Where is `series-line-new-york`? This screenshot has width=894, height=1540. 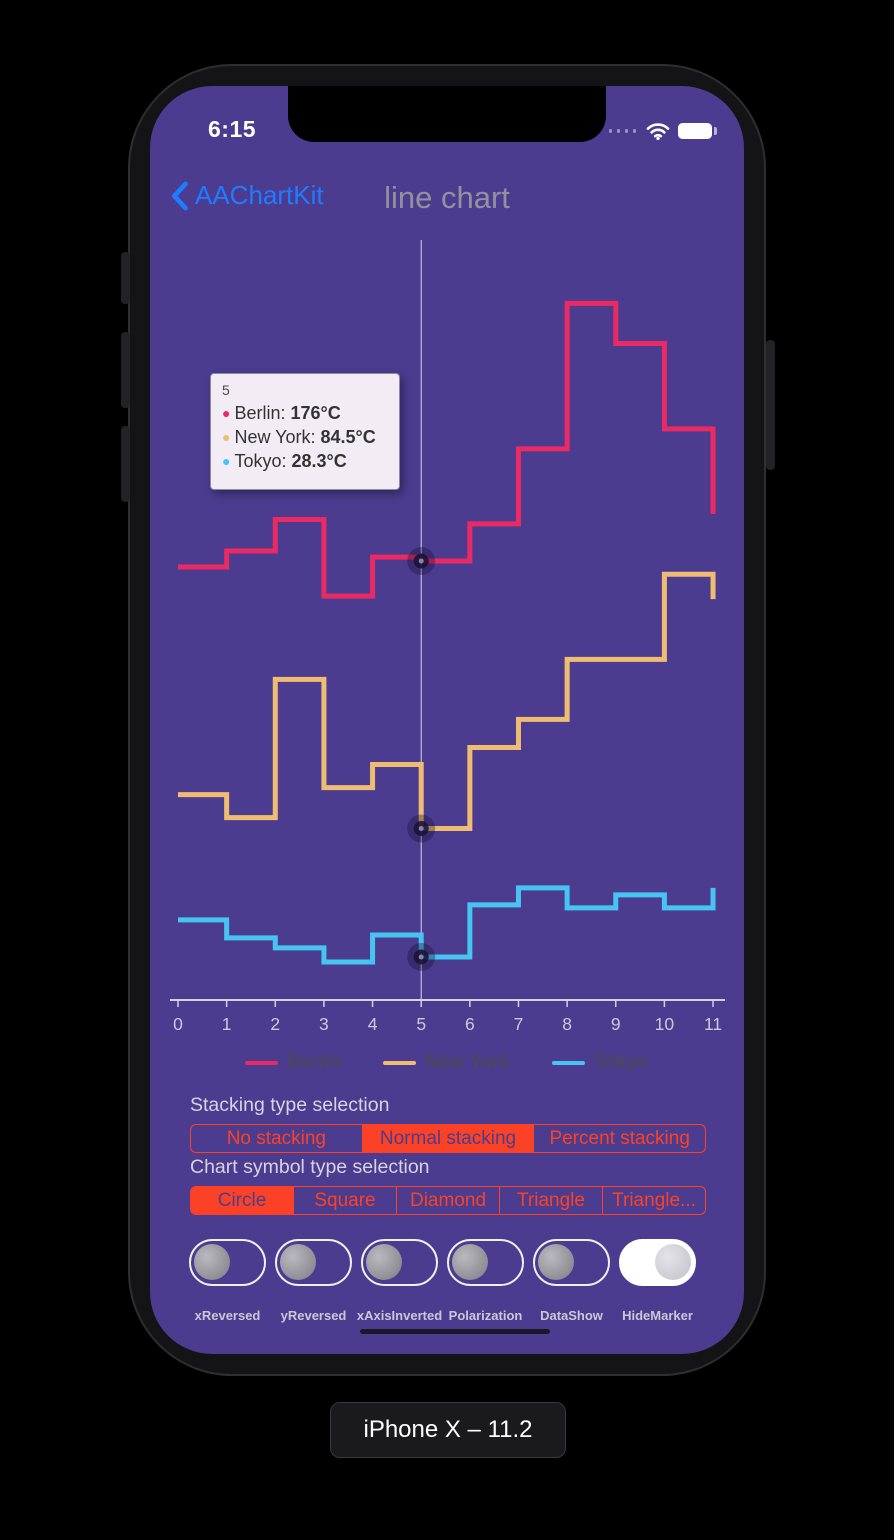
series-line-new-york is located at coordinates (447, 701).